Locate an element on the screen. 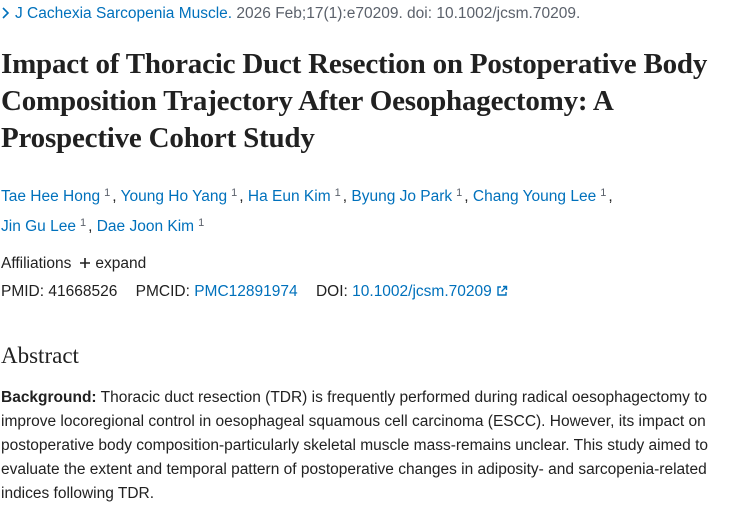  author-link: Dae Joon Kim is located at coordinates (145, 226).